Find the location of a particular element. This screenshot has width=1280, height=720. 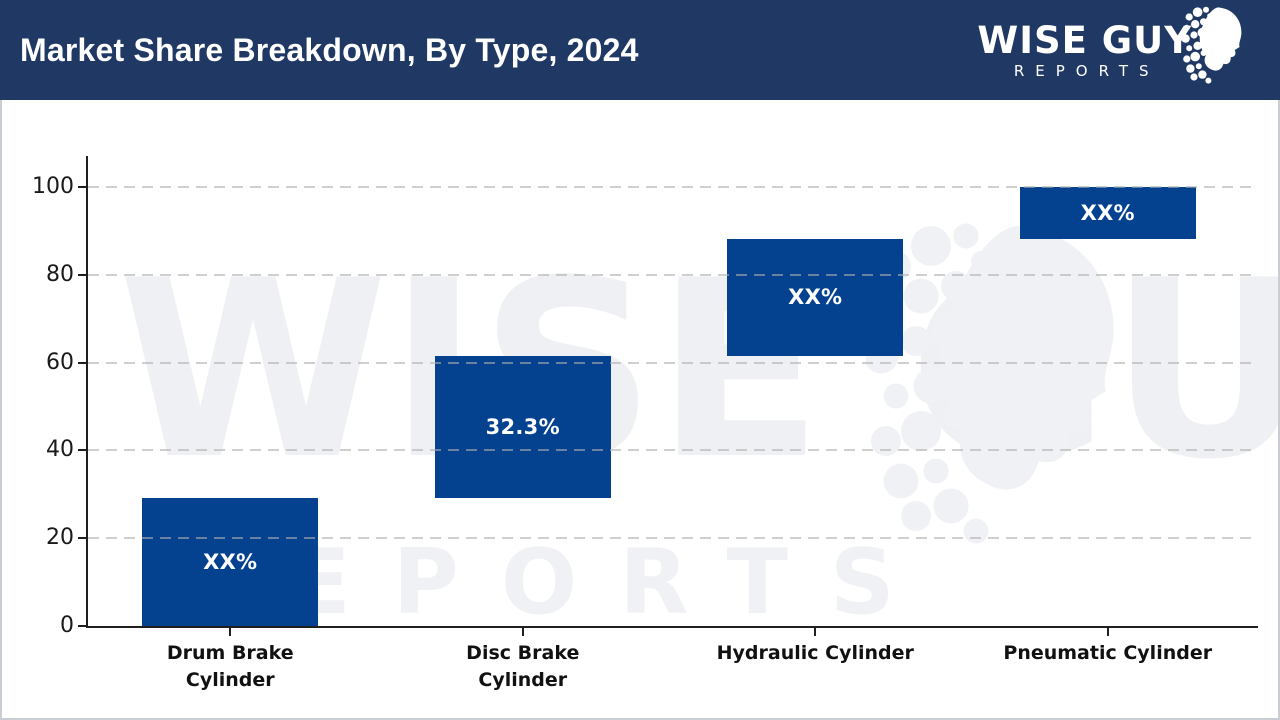

x-tick-label: Hydraulic Cylinder is located at coordinates (815, 653).